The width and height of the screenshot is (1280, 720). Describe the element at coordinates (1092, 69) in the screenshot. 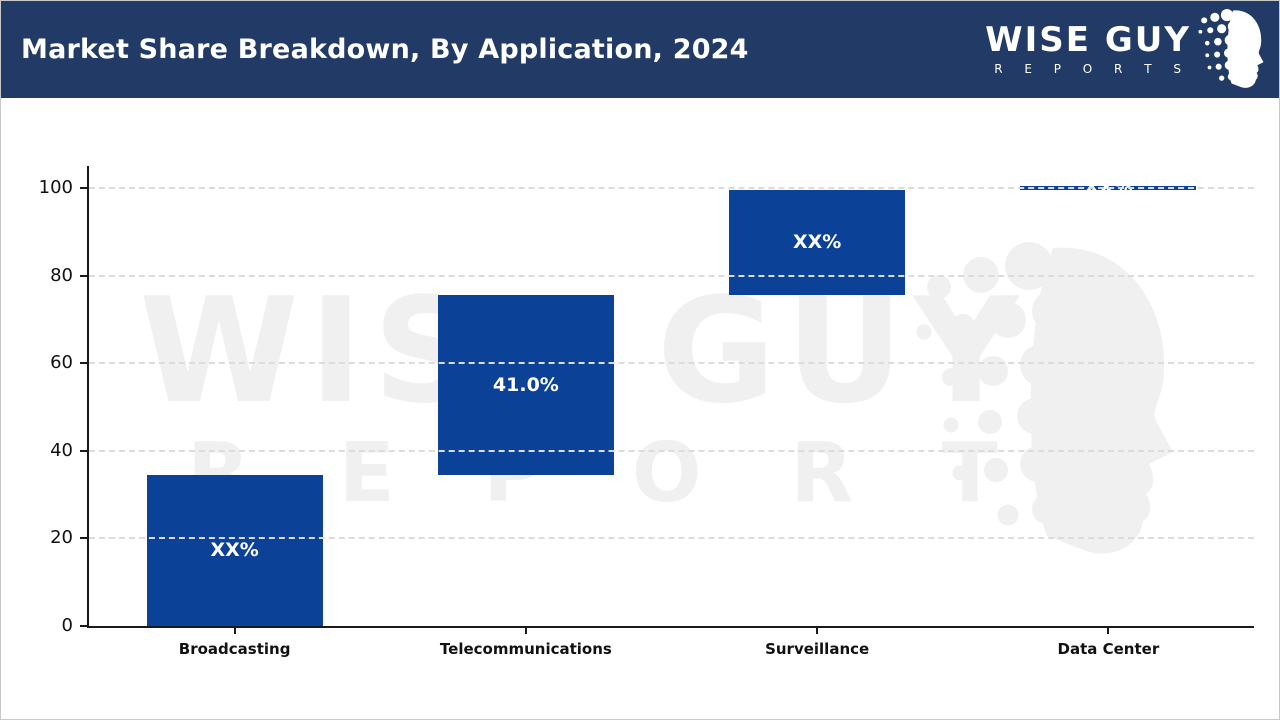

I see `brand-subtitle-text: R E P O R T S` at that location.